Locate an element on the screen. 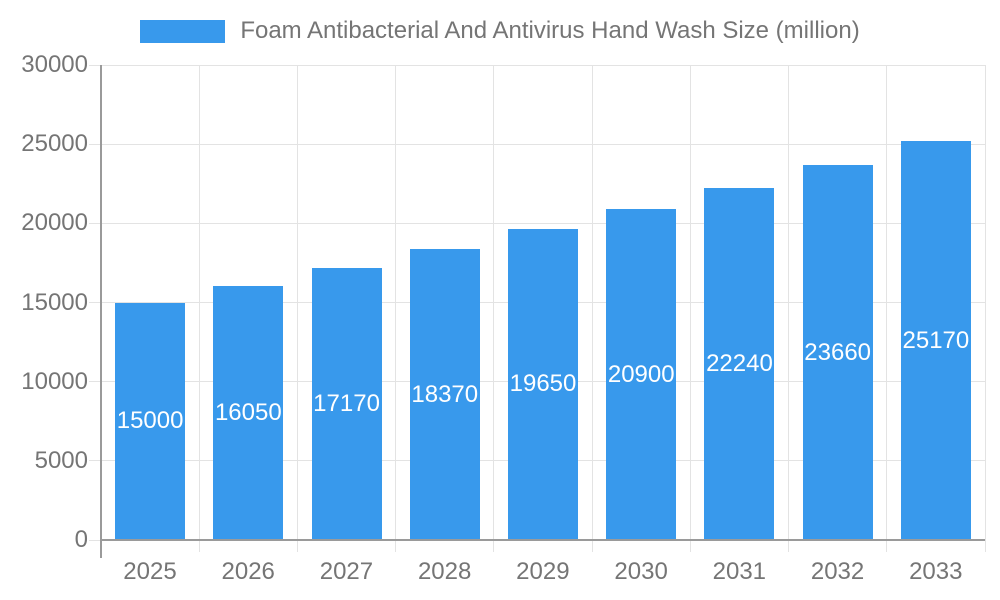 Image resolution: width=1000 pixels, height=600 pixels. bar-value-label: 17170 is located at coordinates (346, 404).